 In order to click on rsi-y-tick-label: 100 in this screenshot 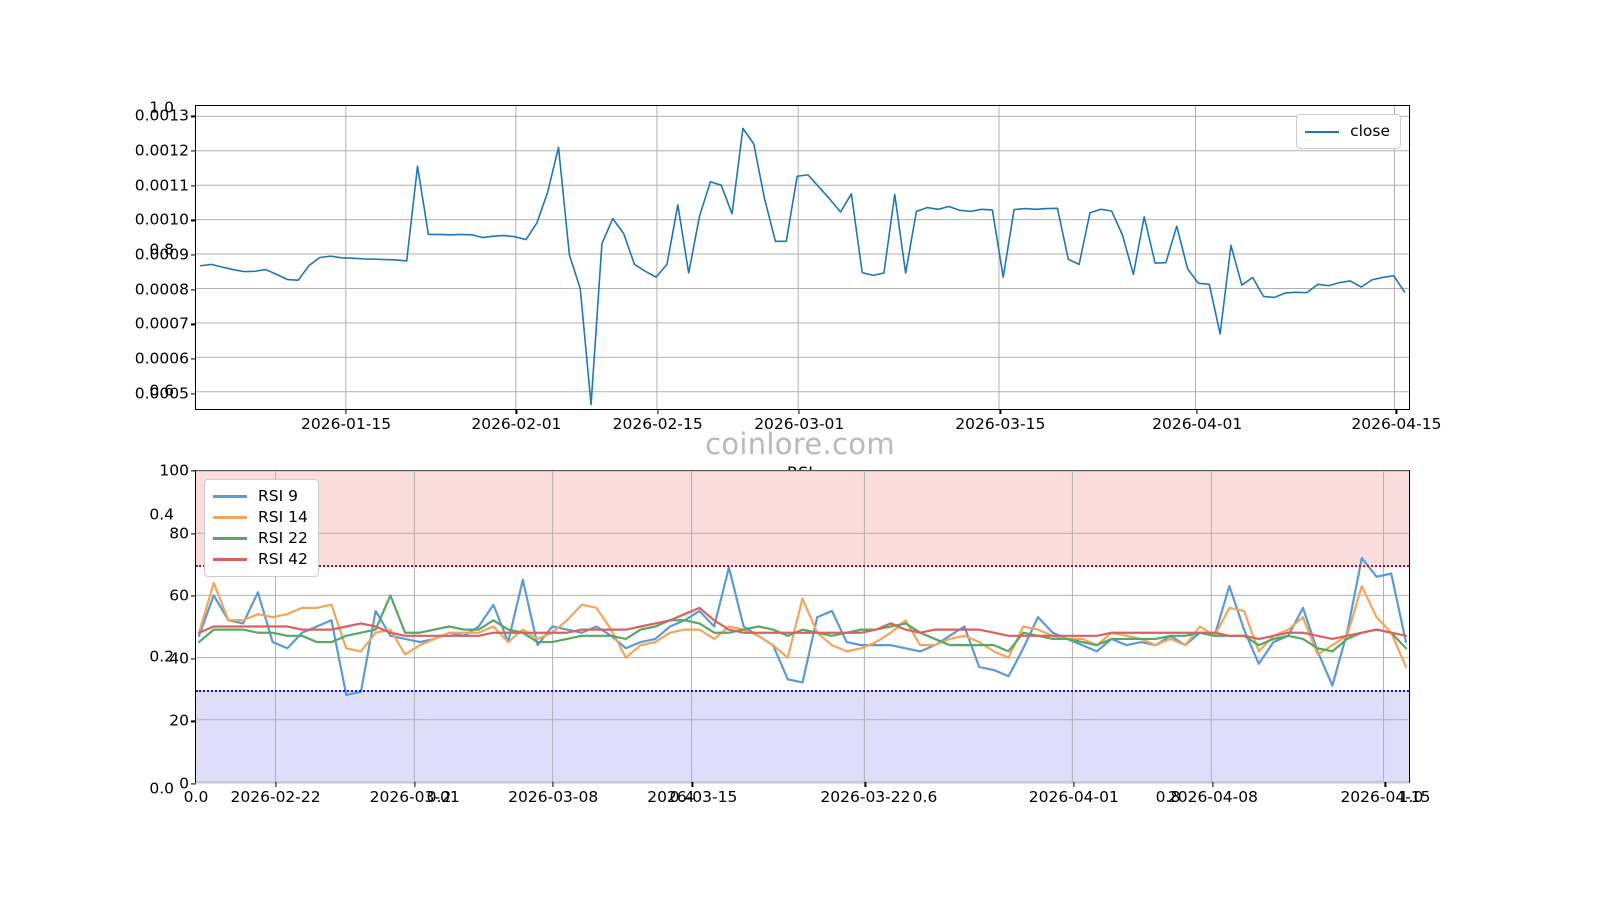, I will do `click(174, 470)`.